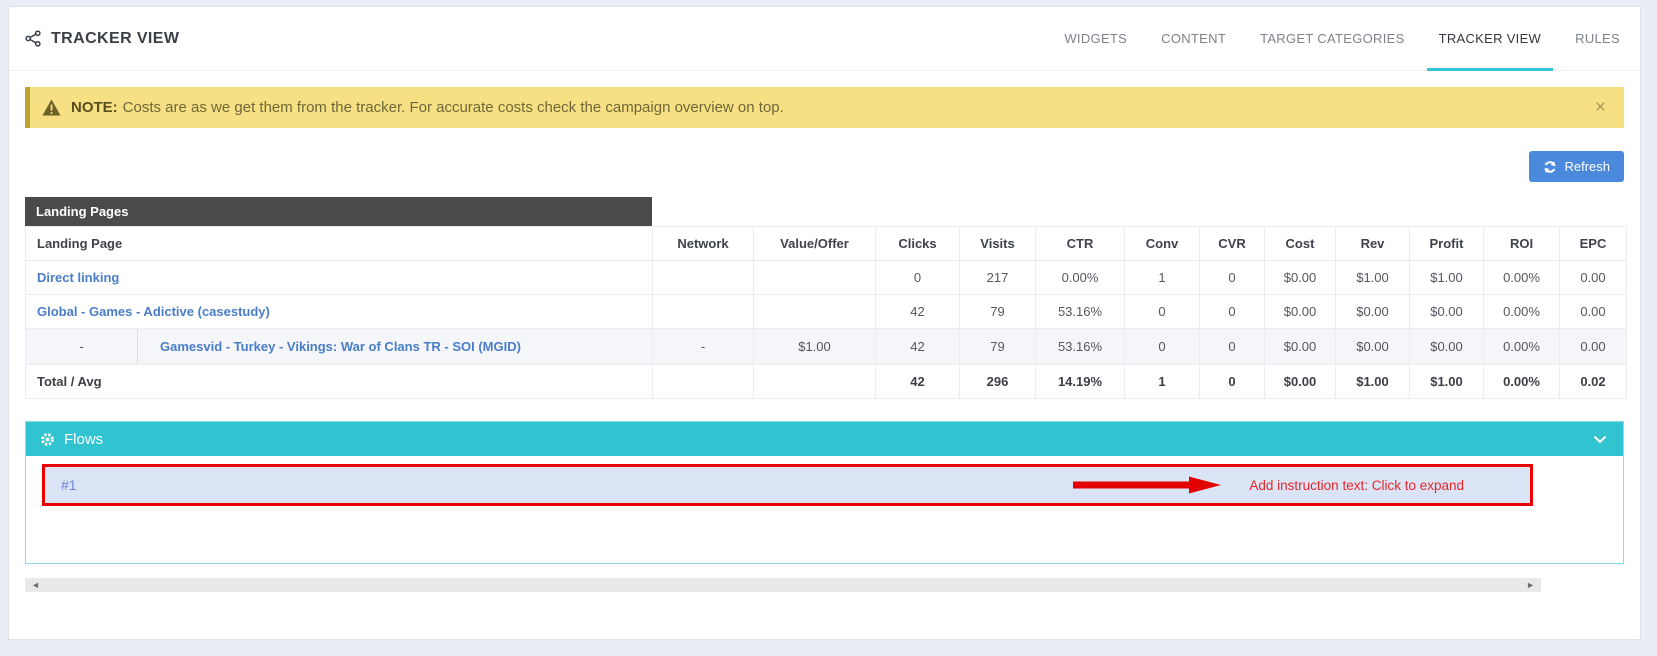  I want to click on col-cost: Cost, so click(1300, 243).